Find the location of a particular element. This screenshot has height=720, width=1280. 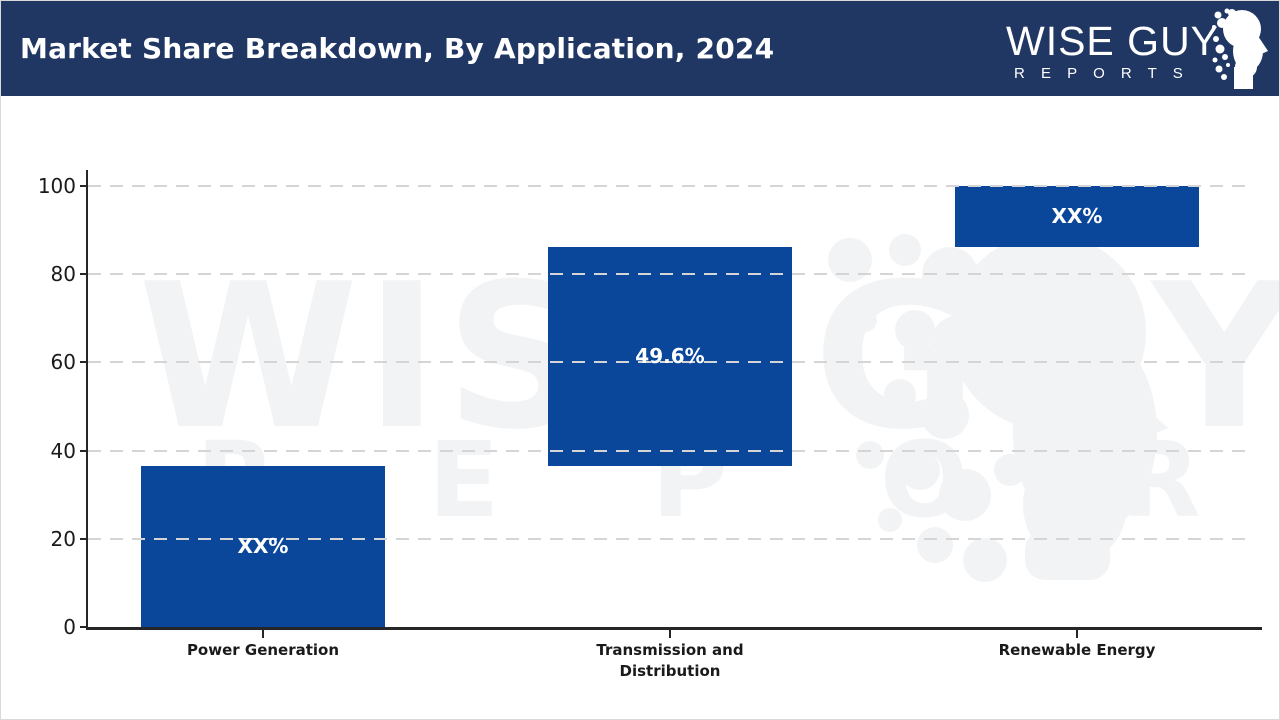

dotted-head-profile-icon is located at coordinates (1240, 48).